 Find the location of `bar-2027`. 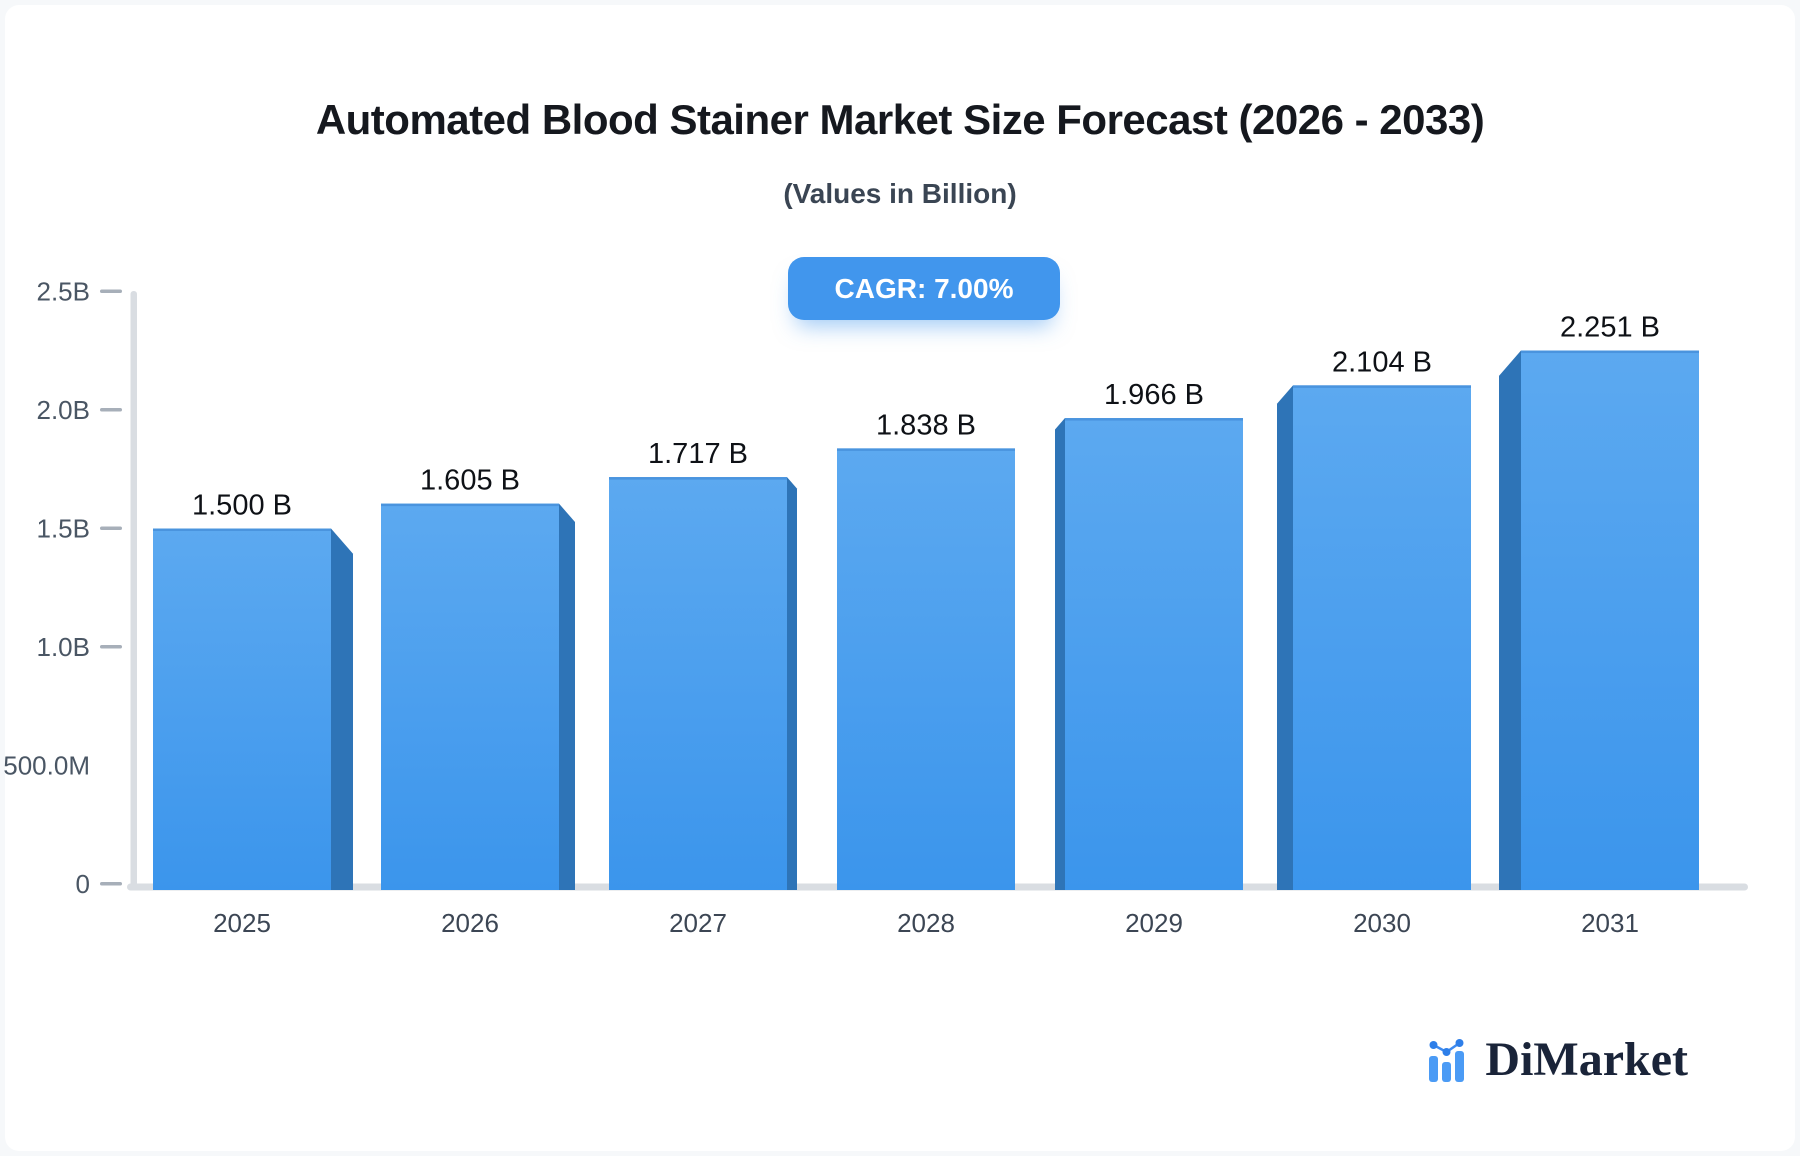

bar-2027 is located at coordinates (698, 683).